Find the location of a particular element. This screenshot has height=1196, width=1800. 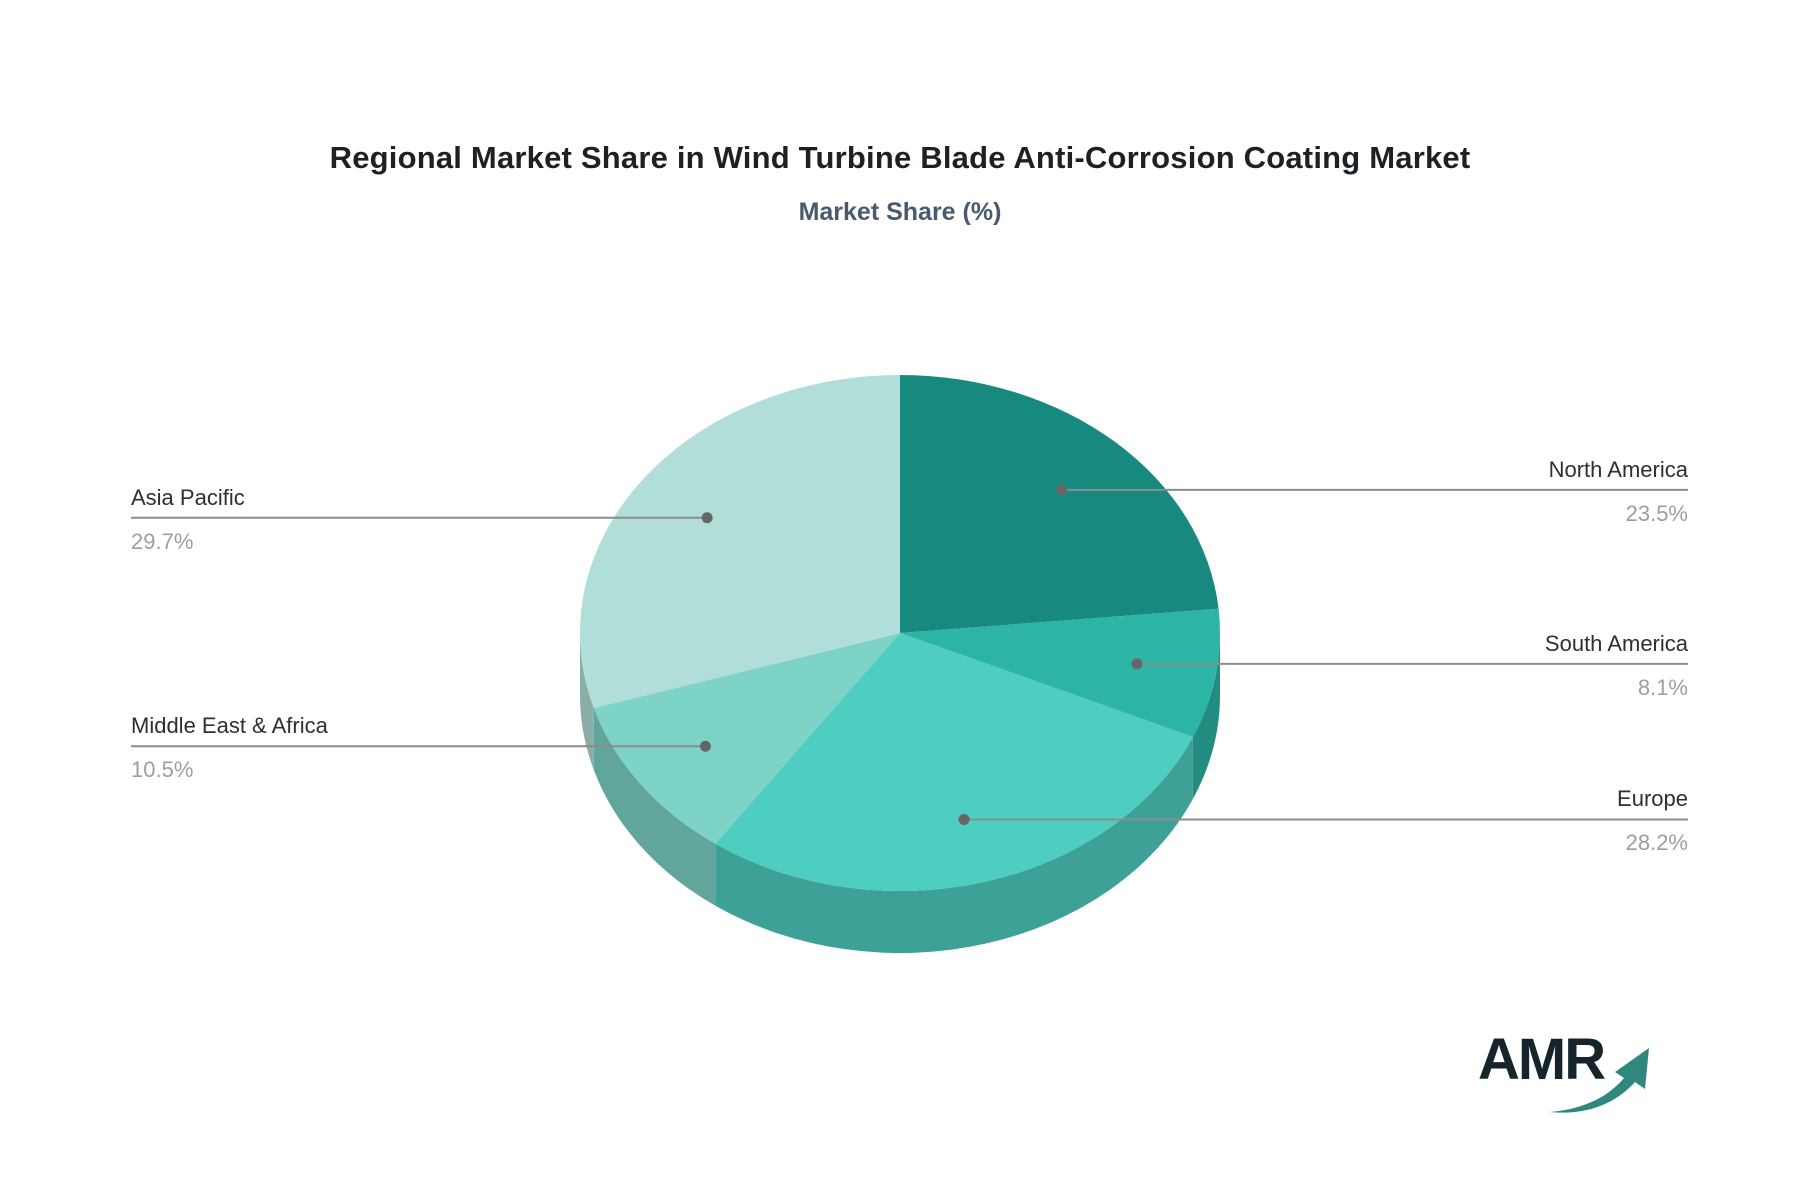

slice-percent: 10.5% is located at coordinates (162, 770).